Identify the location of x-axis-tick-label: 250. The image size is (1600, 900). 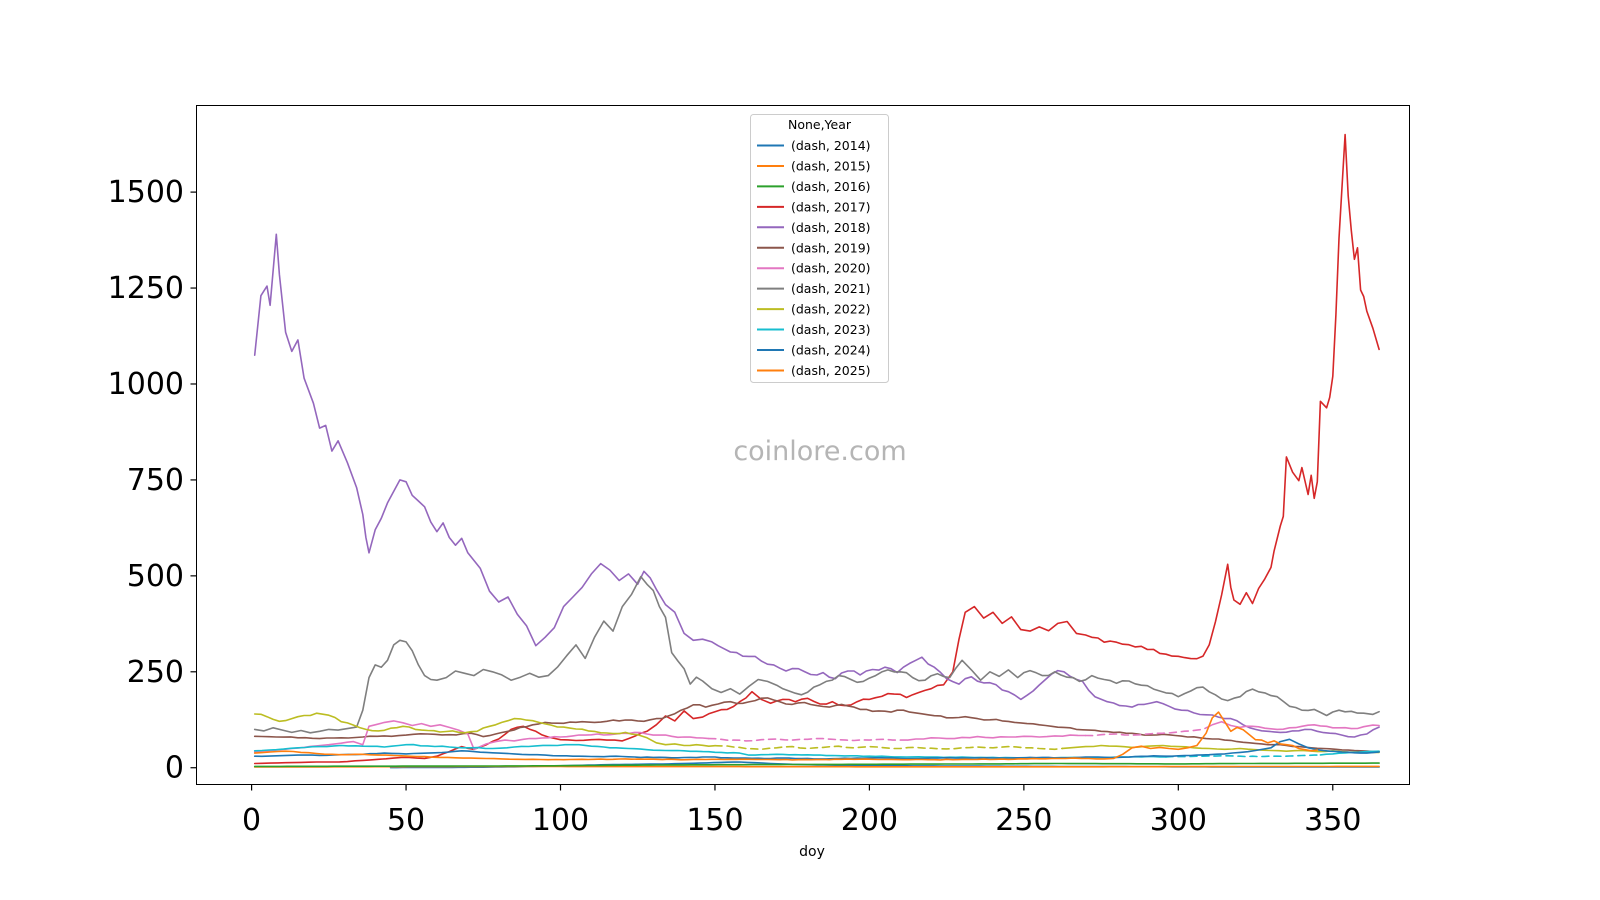
(1023, 820).